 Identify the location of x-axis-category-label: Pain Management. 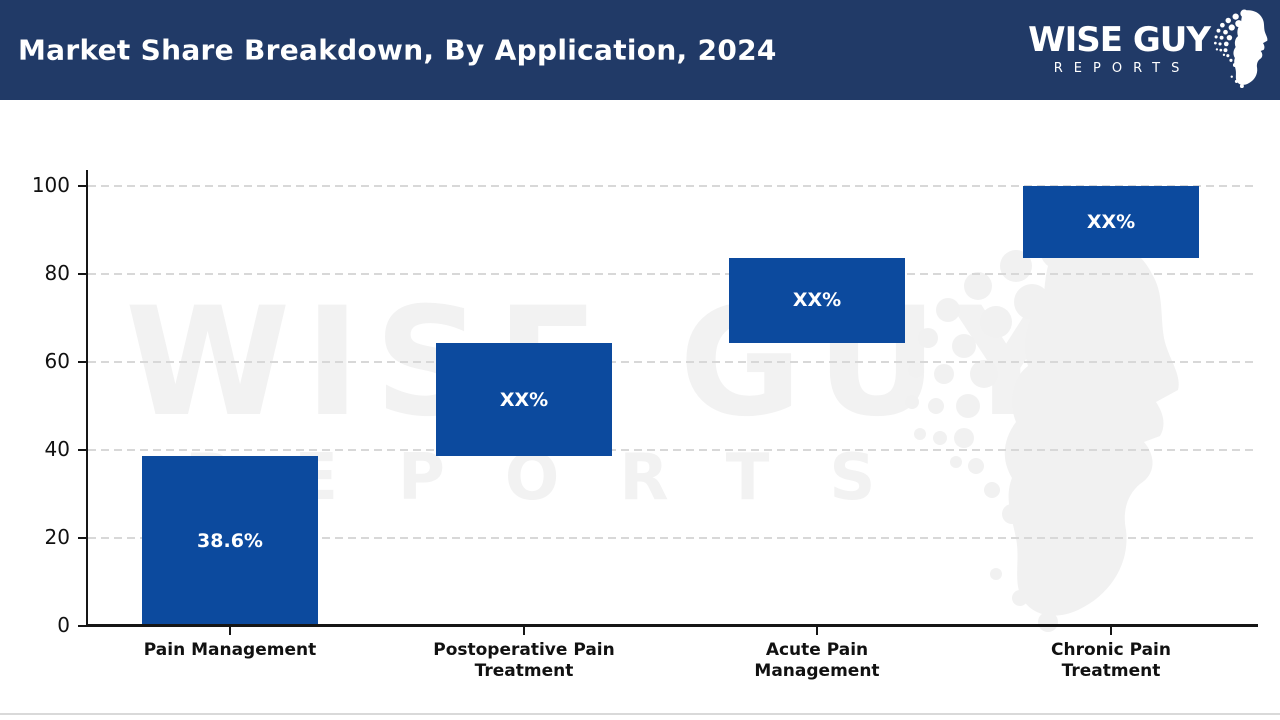
(230, 650).